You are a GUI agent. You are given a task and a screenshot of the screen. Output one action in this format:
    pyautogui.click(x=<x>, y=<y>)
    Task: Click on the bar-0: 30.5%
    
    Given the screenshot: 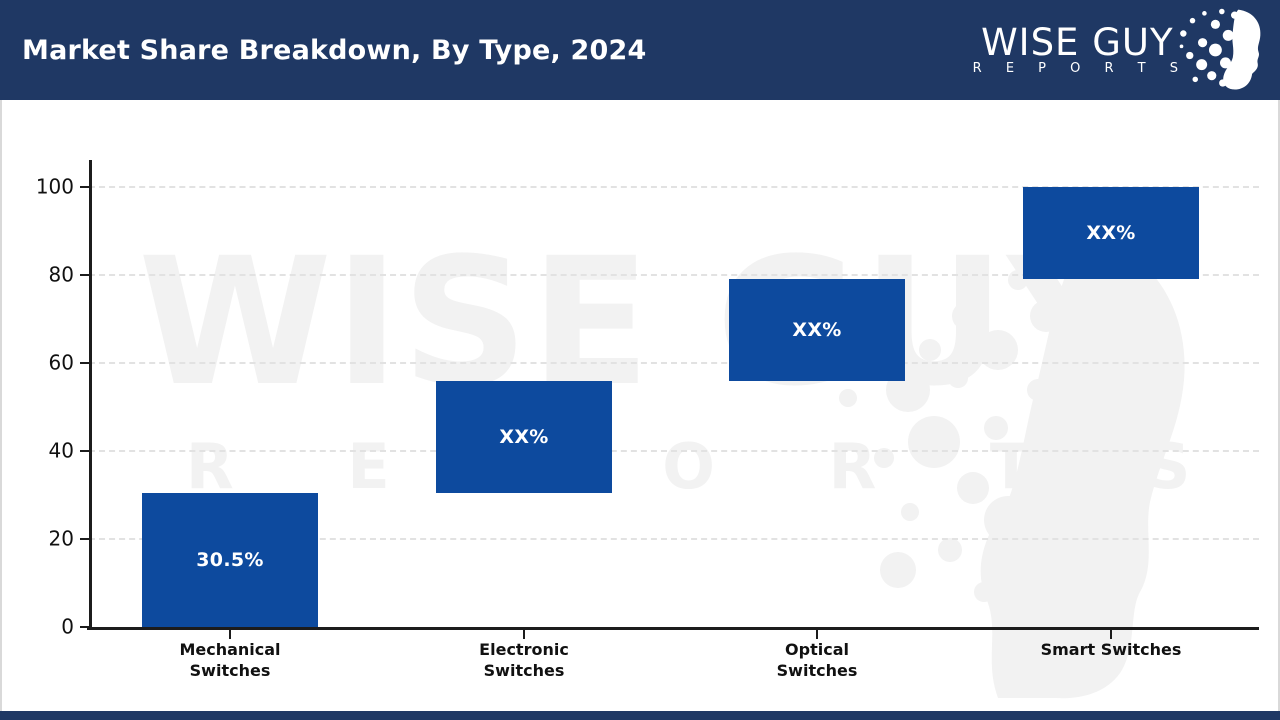 What is the action you would take?
    pyautogui.click(x=230, y=559)
    